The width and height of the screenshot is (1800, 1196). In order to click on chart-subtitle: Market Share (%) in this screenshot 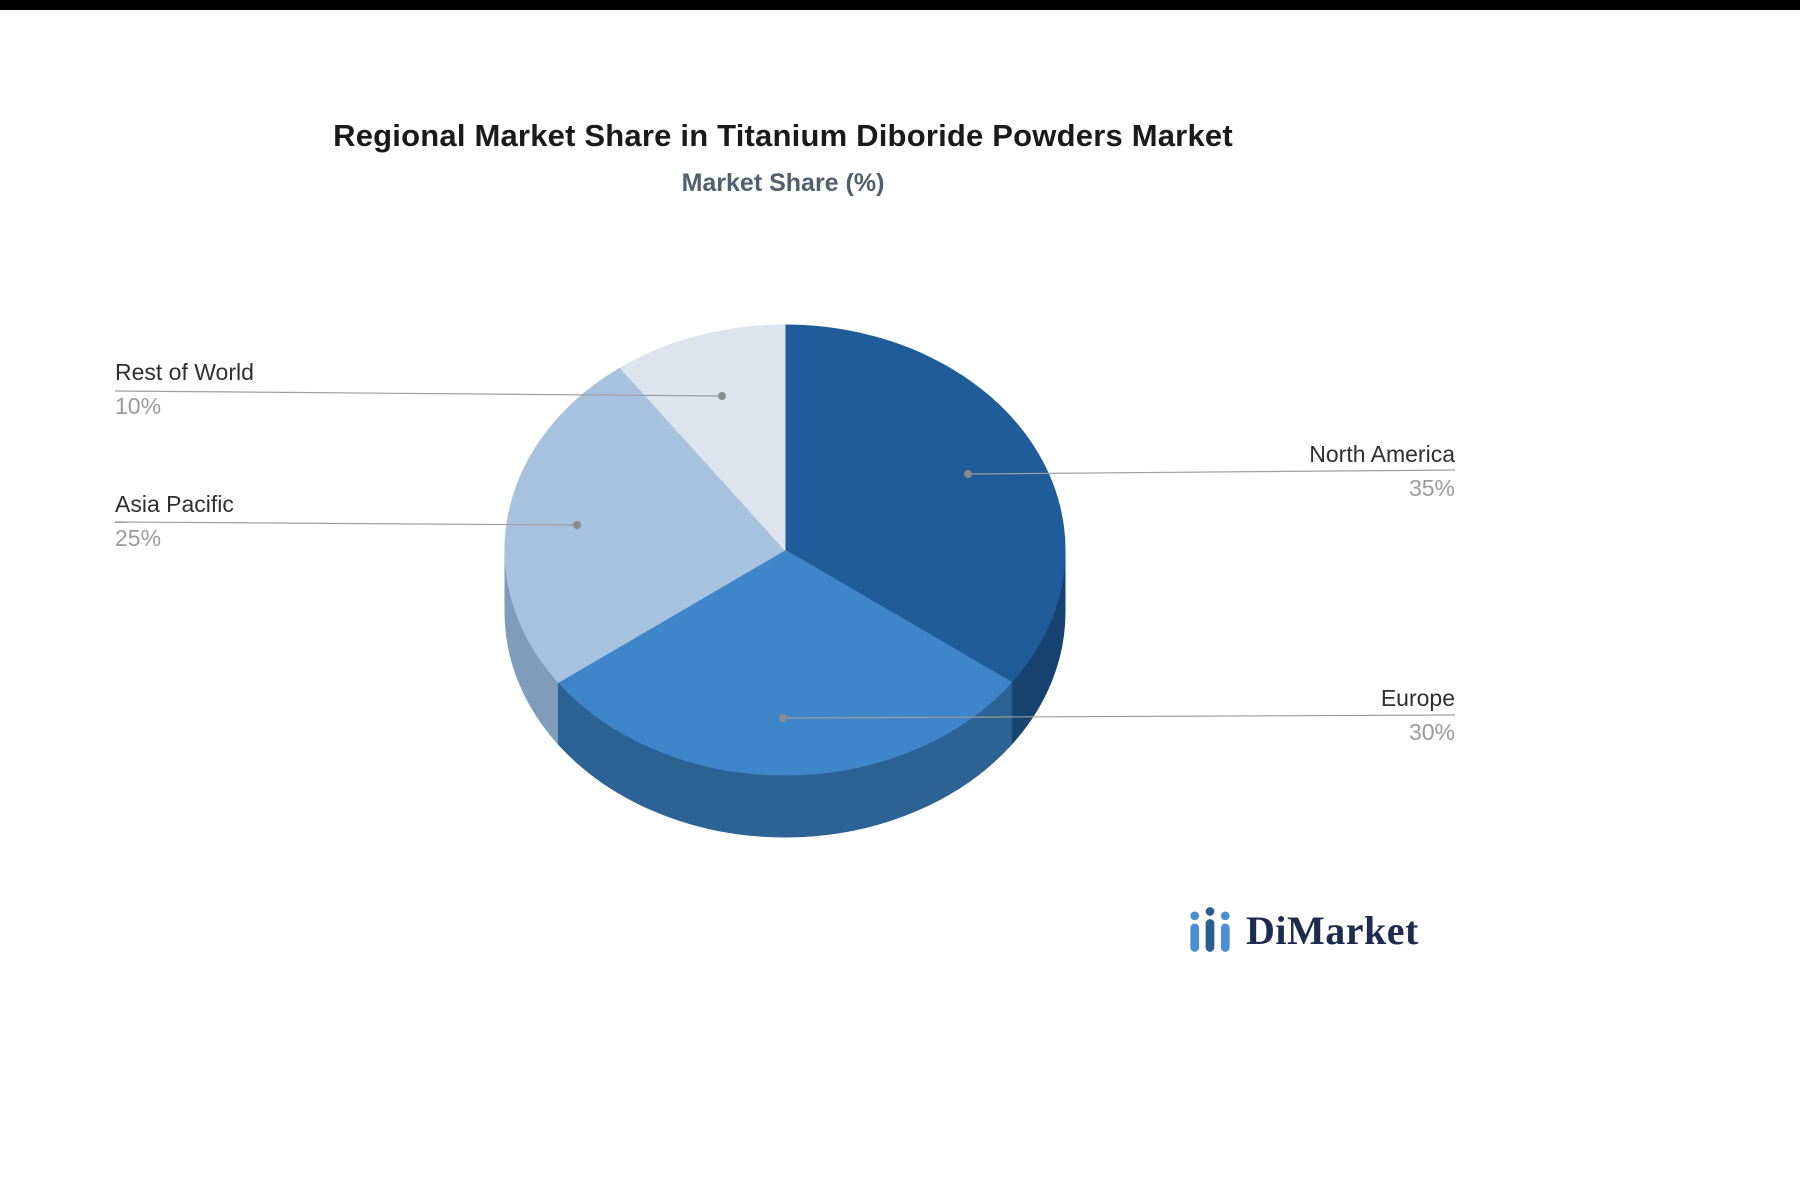, I will do `click(783, 183)`.